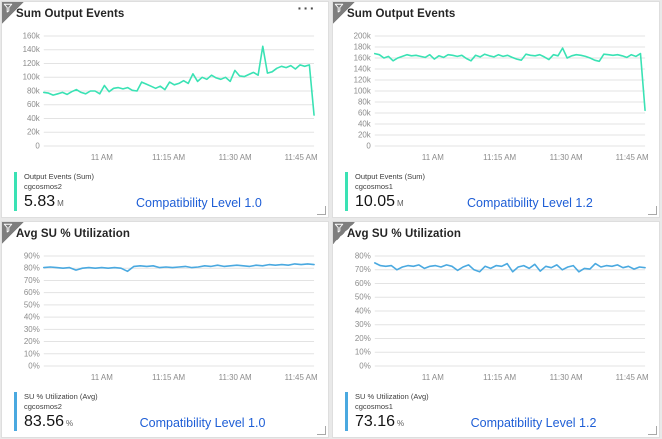  I want to click on legend-aggregate-value: 83.56%, so click(49, 422).